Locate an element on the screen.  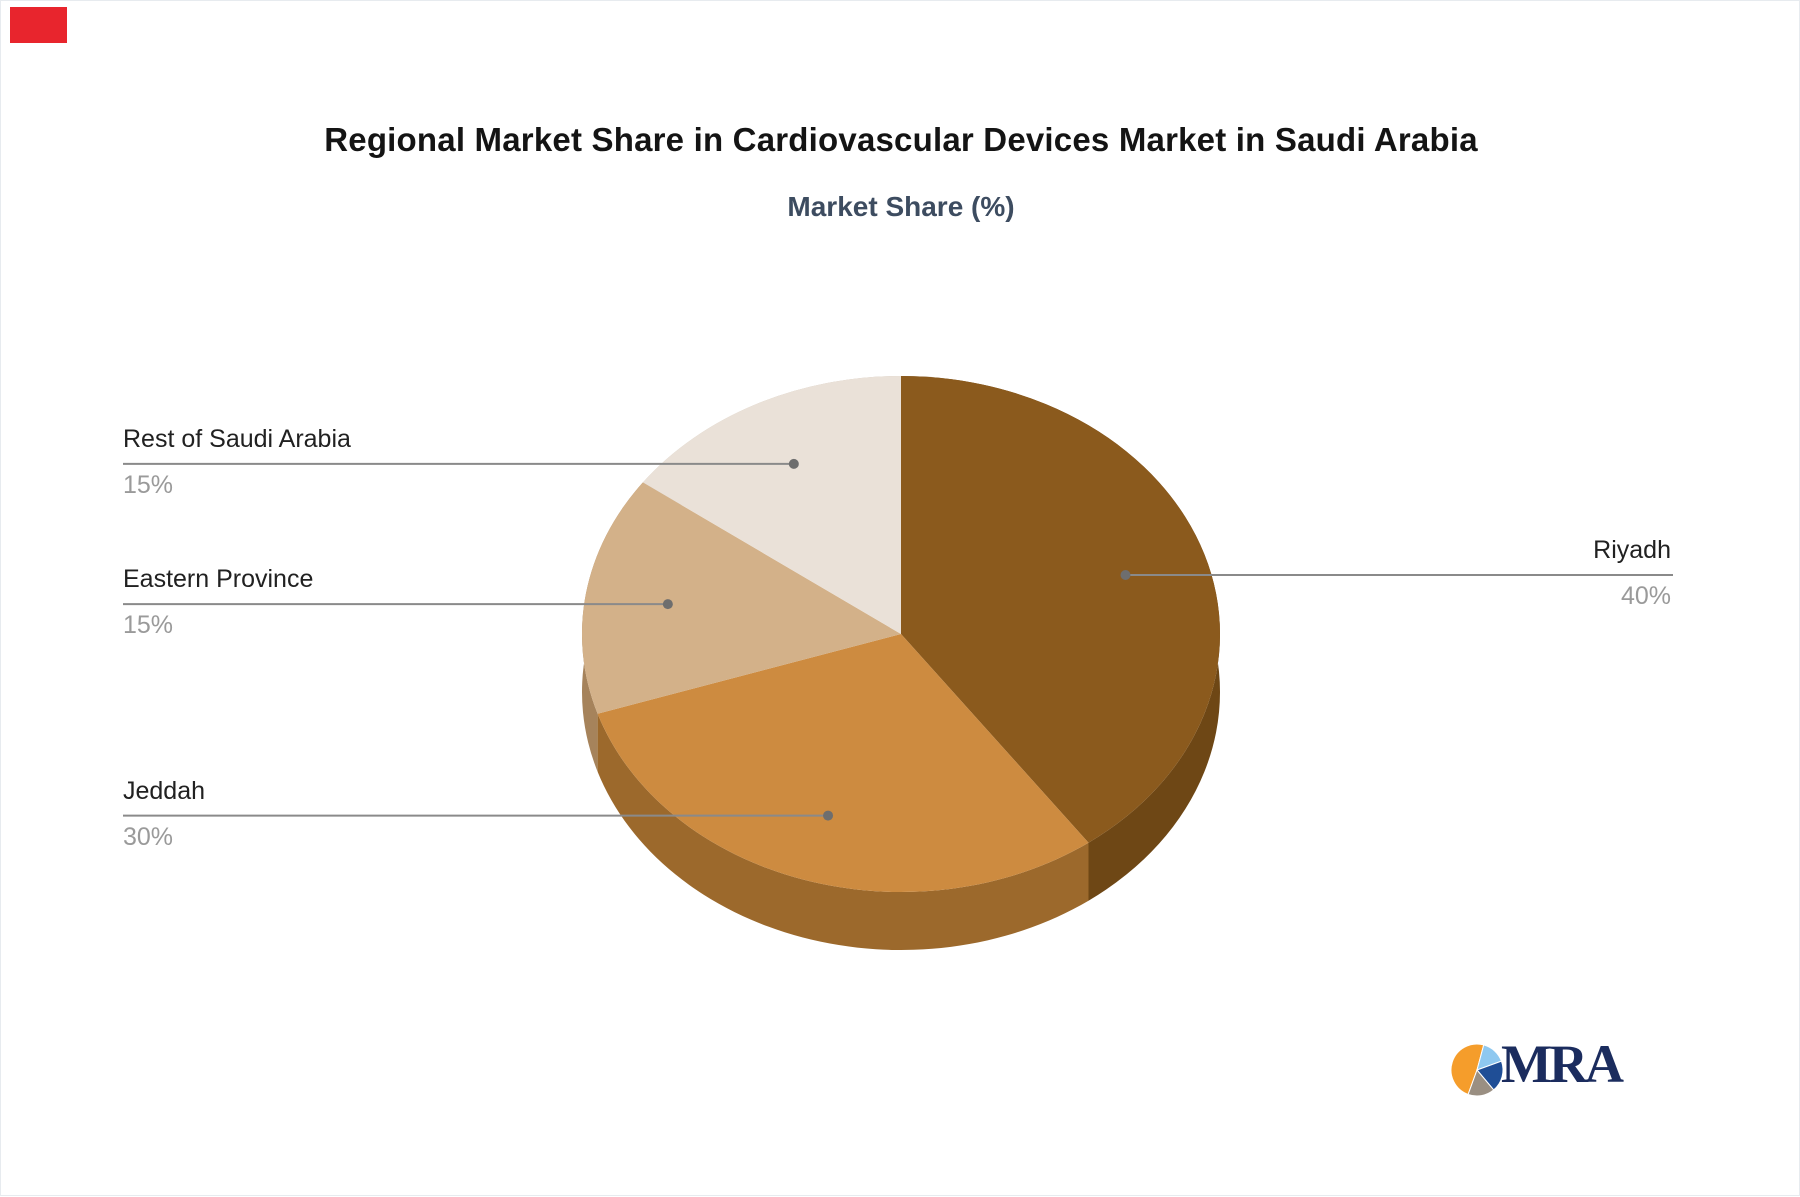
chart-subtitle: Market Share (%) is located at coordinates (901, 206).